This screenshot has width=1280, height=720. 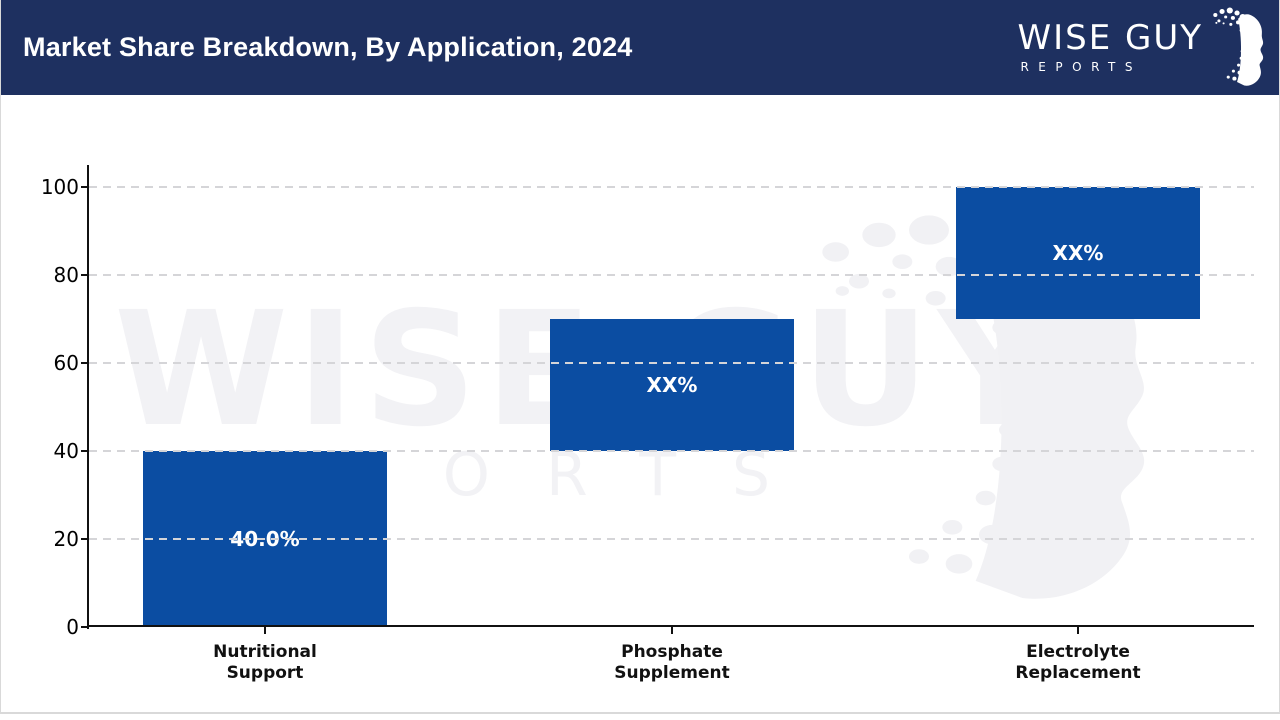 I want to click on logo-subtitle: REPORTS, so click(x=1081, y=66).